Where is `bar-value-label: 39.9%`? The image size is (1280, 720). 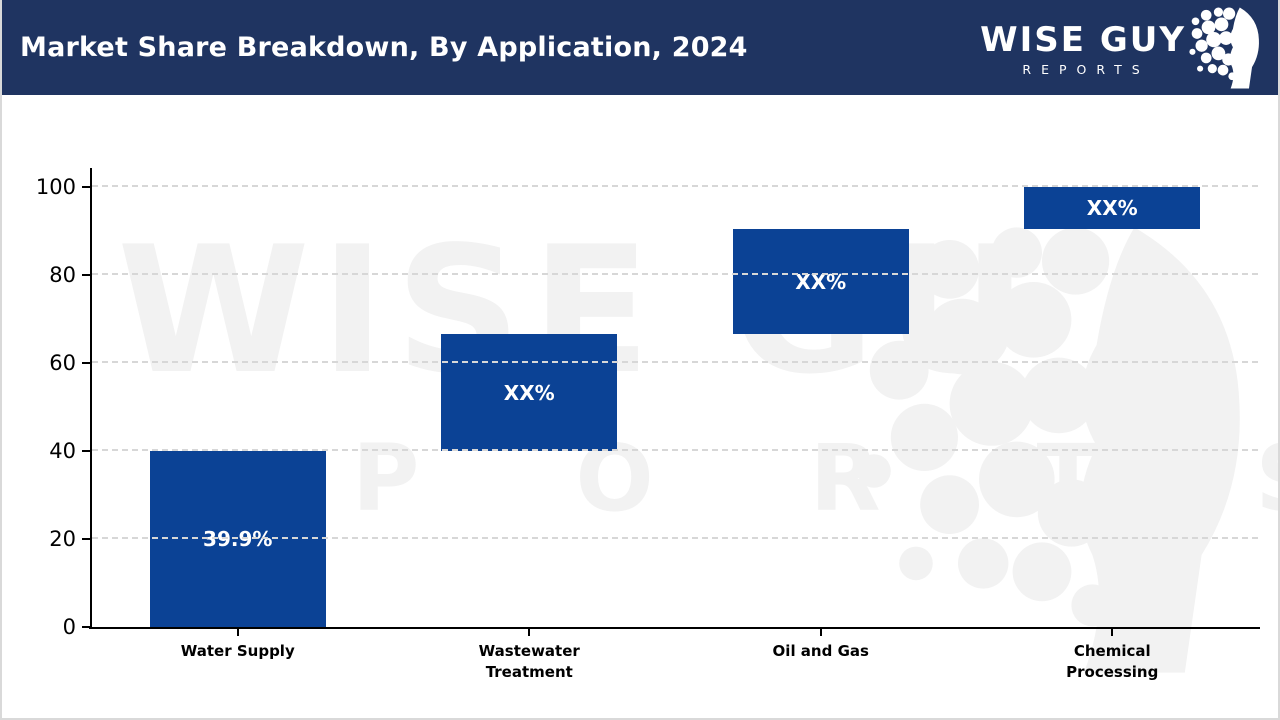 bar-value-label: 39.9% is located at coordinates (238, 539).